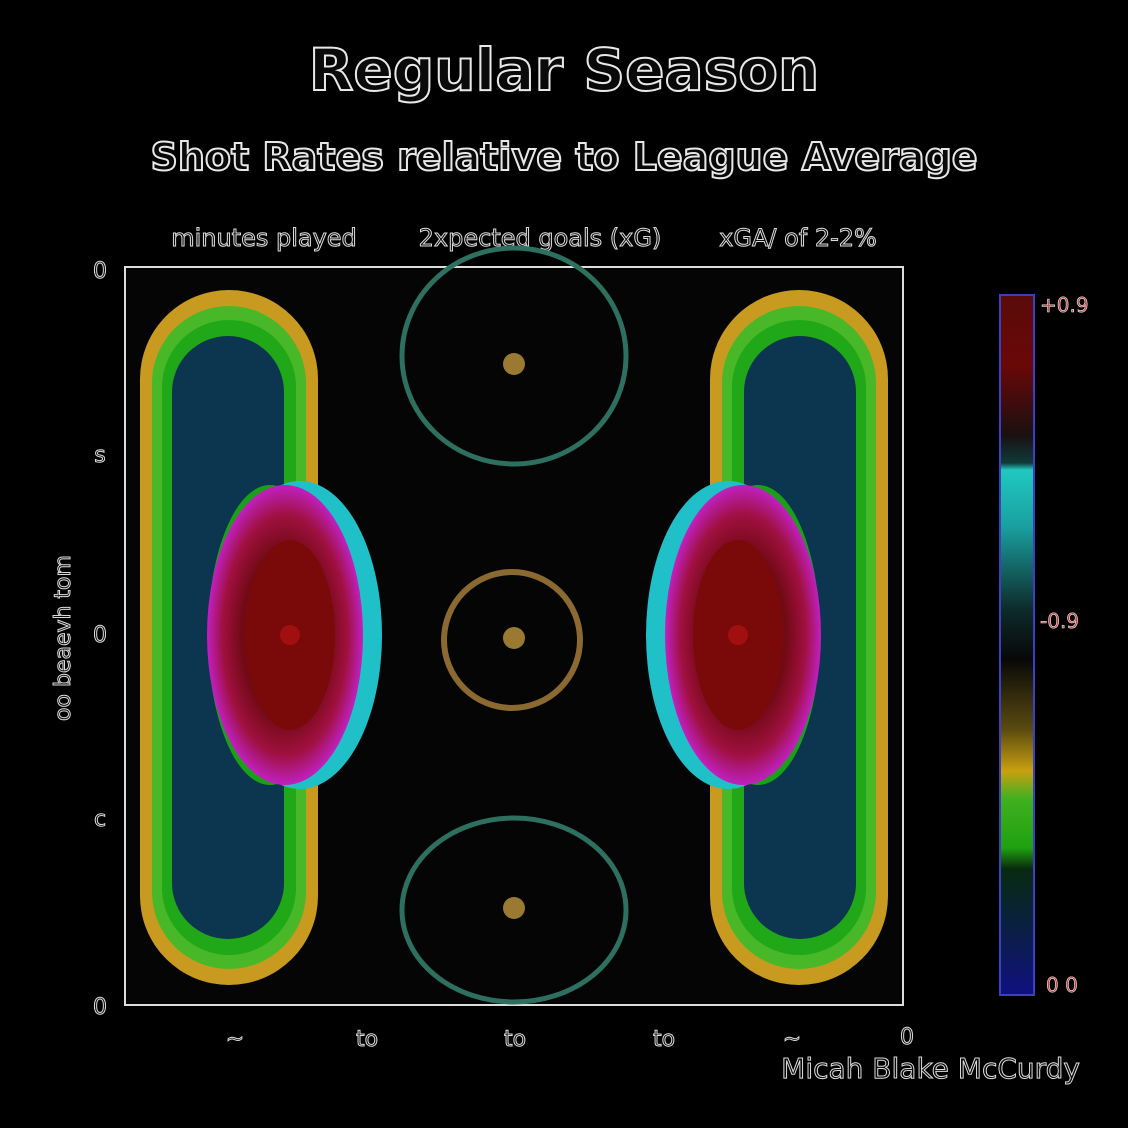 This screenshot has height=1128, width=1128. What do you see at coordinates (930, 1068) in the screenshot?
I see `credit: Micah Blake McCurdy` at bounding box center [930, 1068].